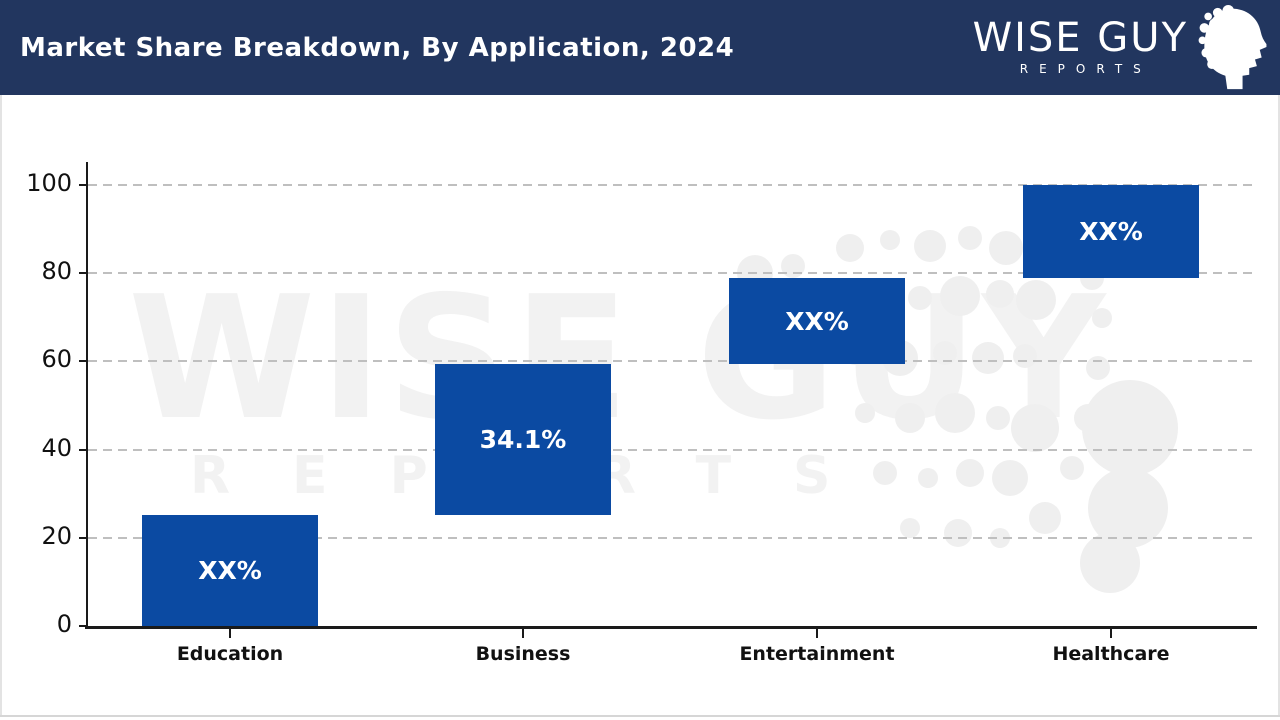 Image resolution: width=1280 pixels, height=720 pixels. I want to click on x-category-label: Entertainment, so click(817, 654).